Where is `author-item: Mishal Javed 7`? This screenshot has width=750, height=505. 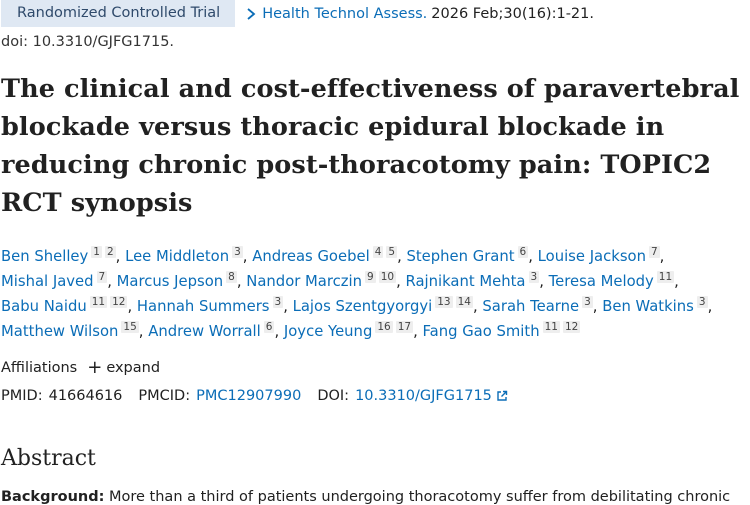 author-item: Mishal Javed 7 is located at coordinates (54, 280).